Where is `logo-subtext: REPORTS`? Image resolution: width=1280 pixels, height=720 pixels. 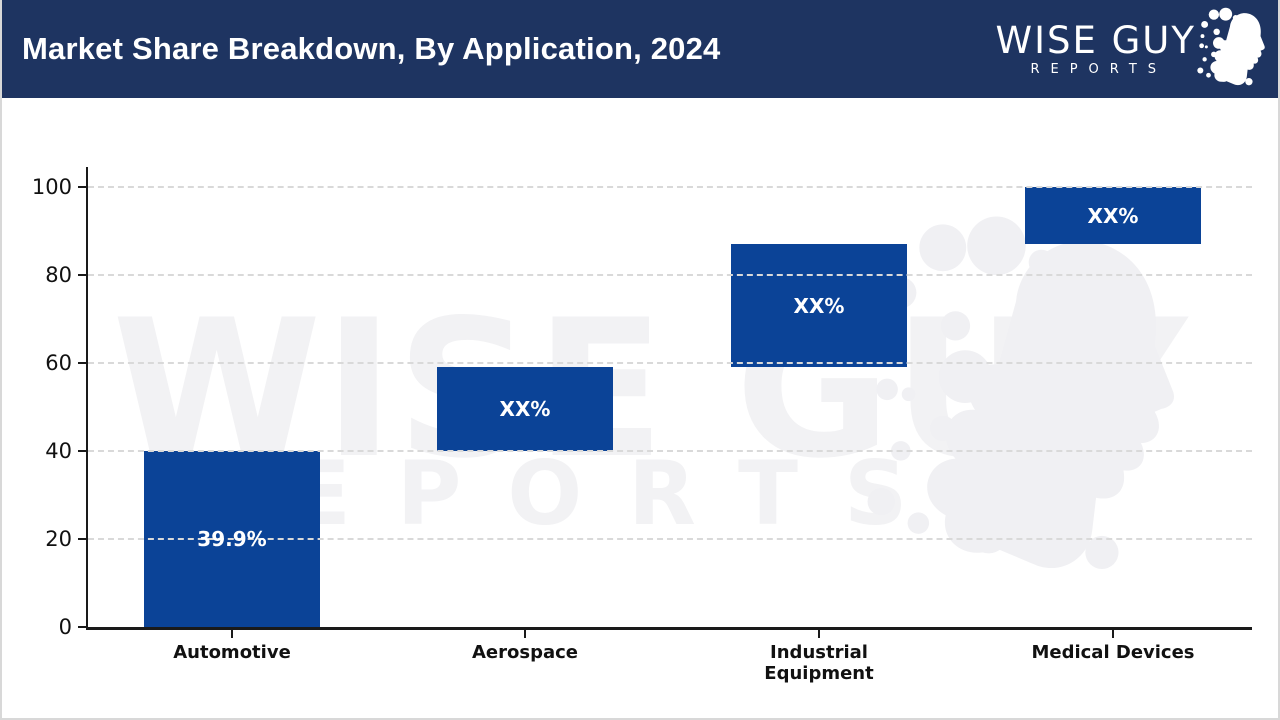
logo-subtext: REPORTS is located at coordinates (1099, 69).